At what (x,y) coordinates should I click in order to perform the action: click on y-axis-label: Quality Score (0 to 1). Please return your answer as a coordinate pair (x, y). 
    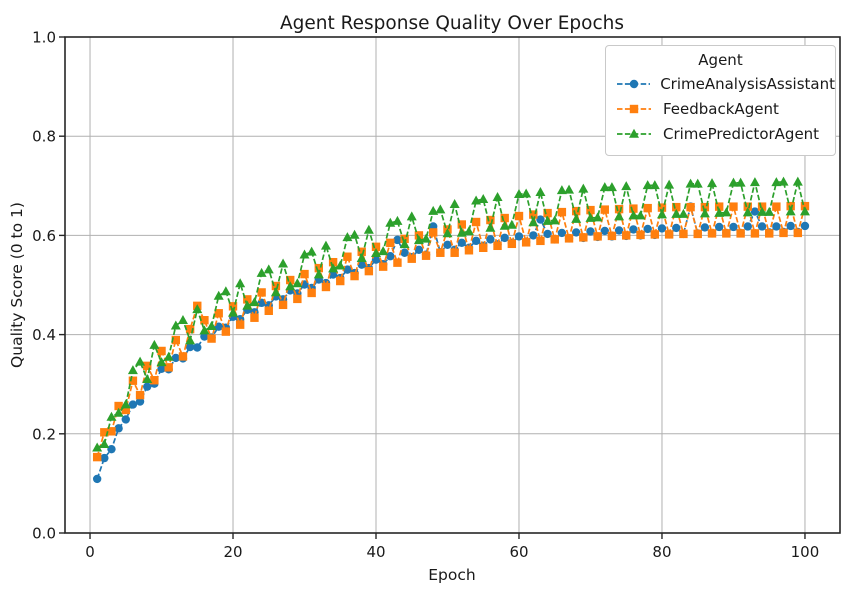
    Looking at the image, I should click on (17, 285).